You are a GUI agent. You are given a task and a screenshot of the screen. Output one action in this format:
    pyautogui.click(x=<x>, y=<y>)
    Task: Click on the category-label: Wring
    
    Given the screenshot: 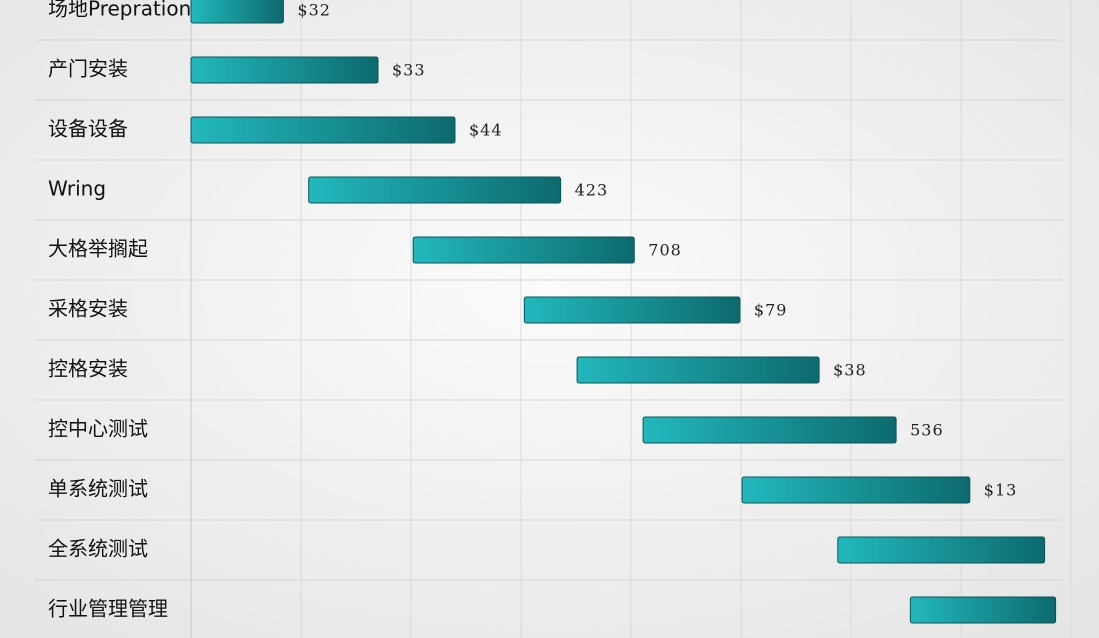 What is the action you would take?
    pyautogui.click(x=77, y=189)
    